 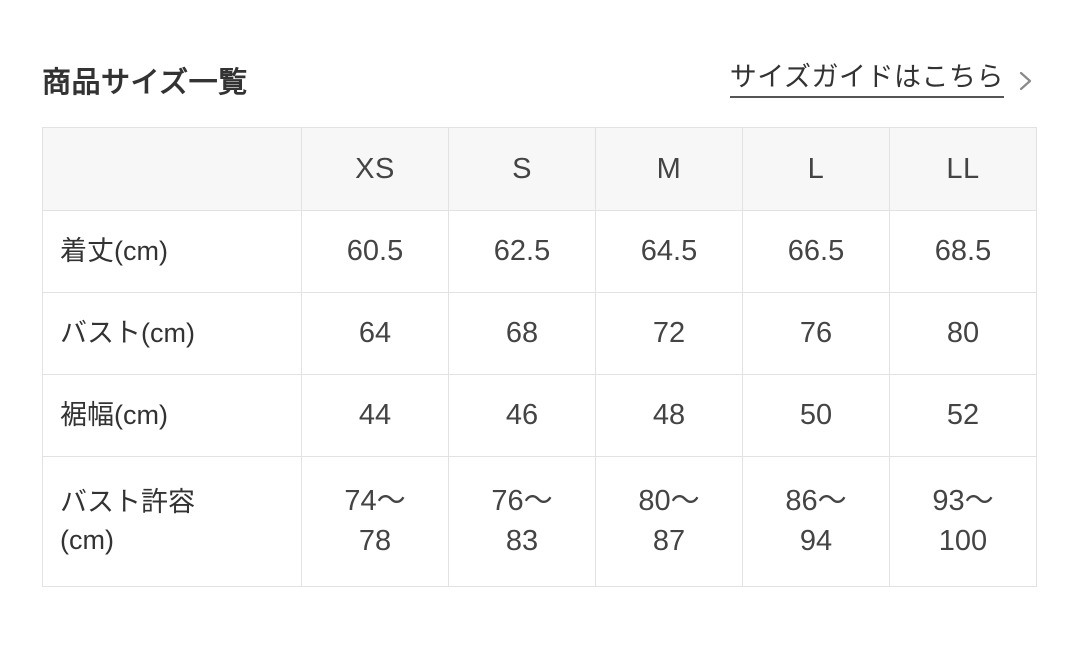 I want to click on section-header: 商品サイズ一覧 サイズガイドはこちら, so click(x=539, y=72).